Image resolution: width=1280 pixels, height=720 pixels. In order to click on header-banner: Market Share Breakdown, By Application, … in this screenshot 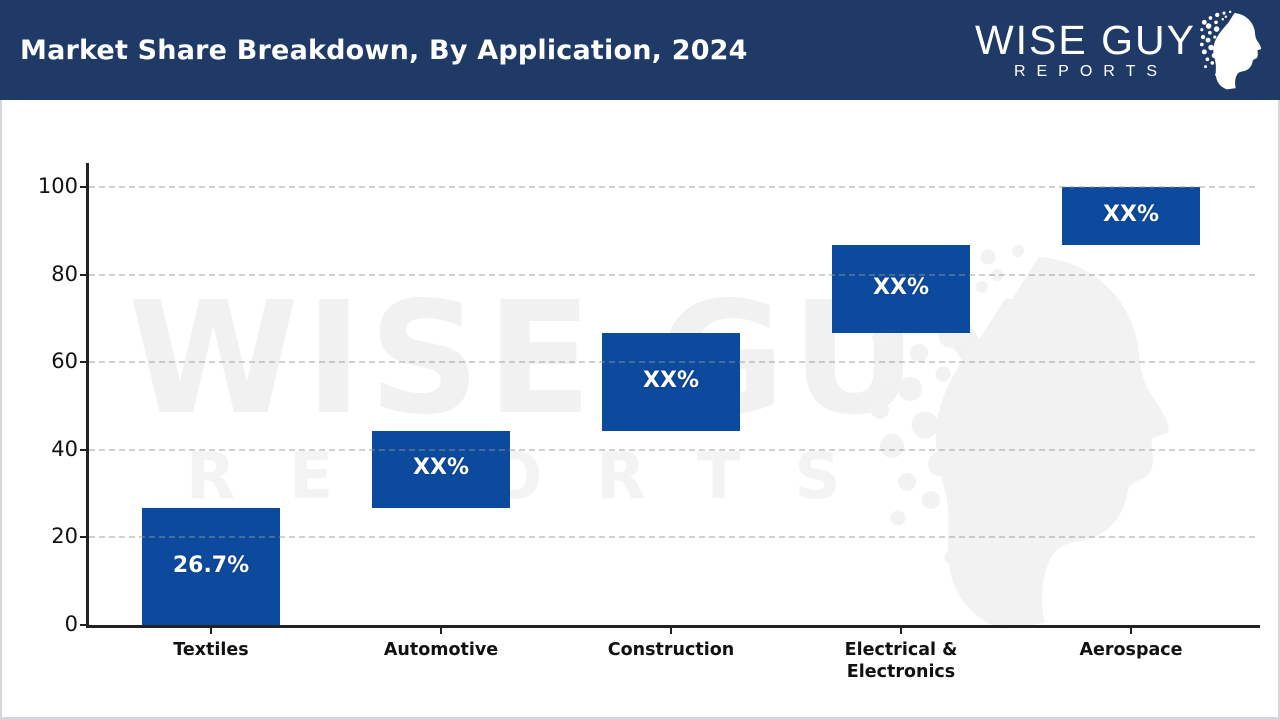, I will do `click(640, 50)`.